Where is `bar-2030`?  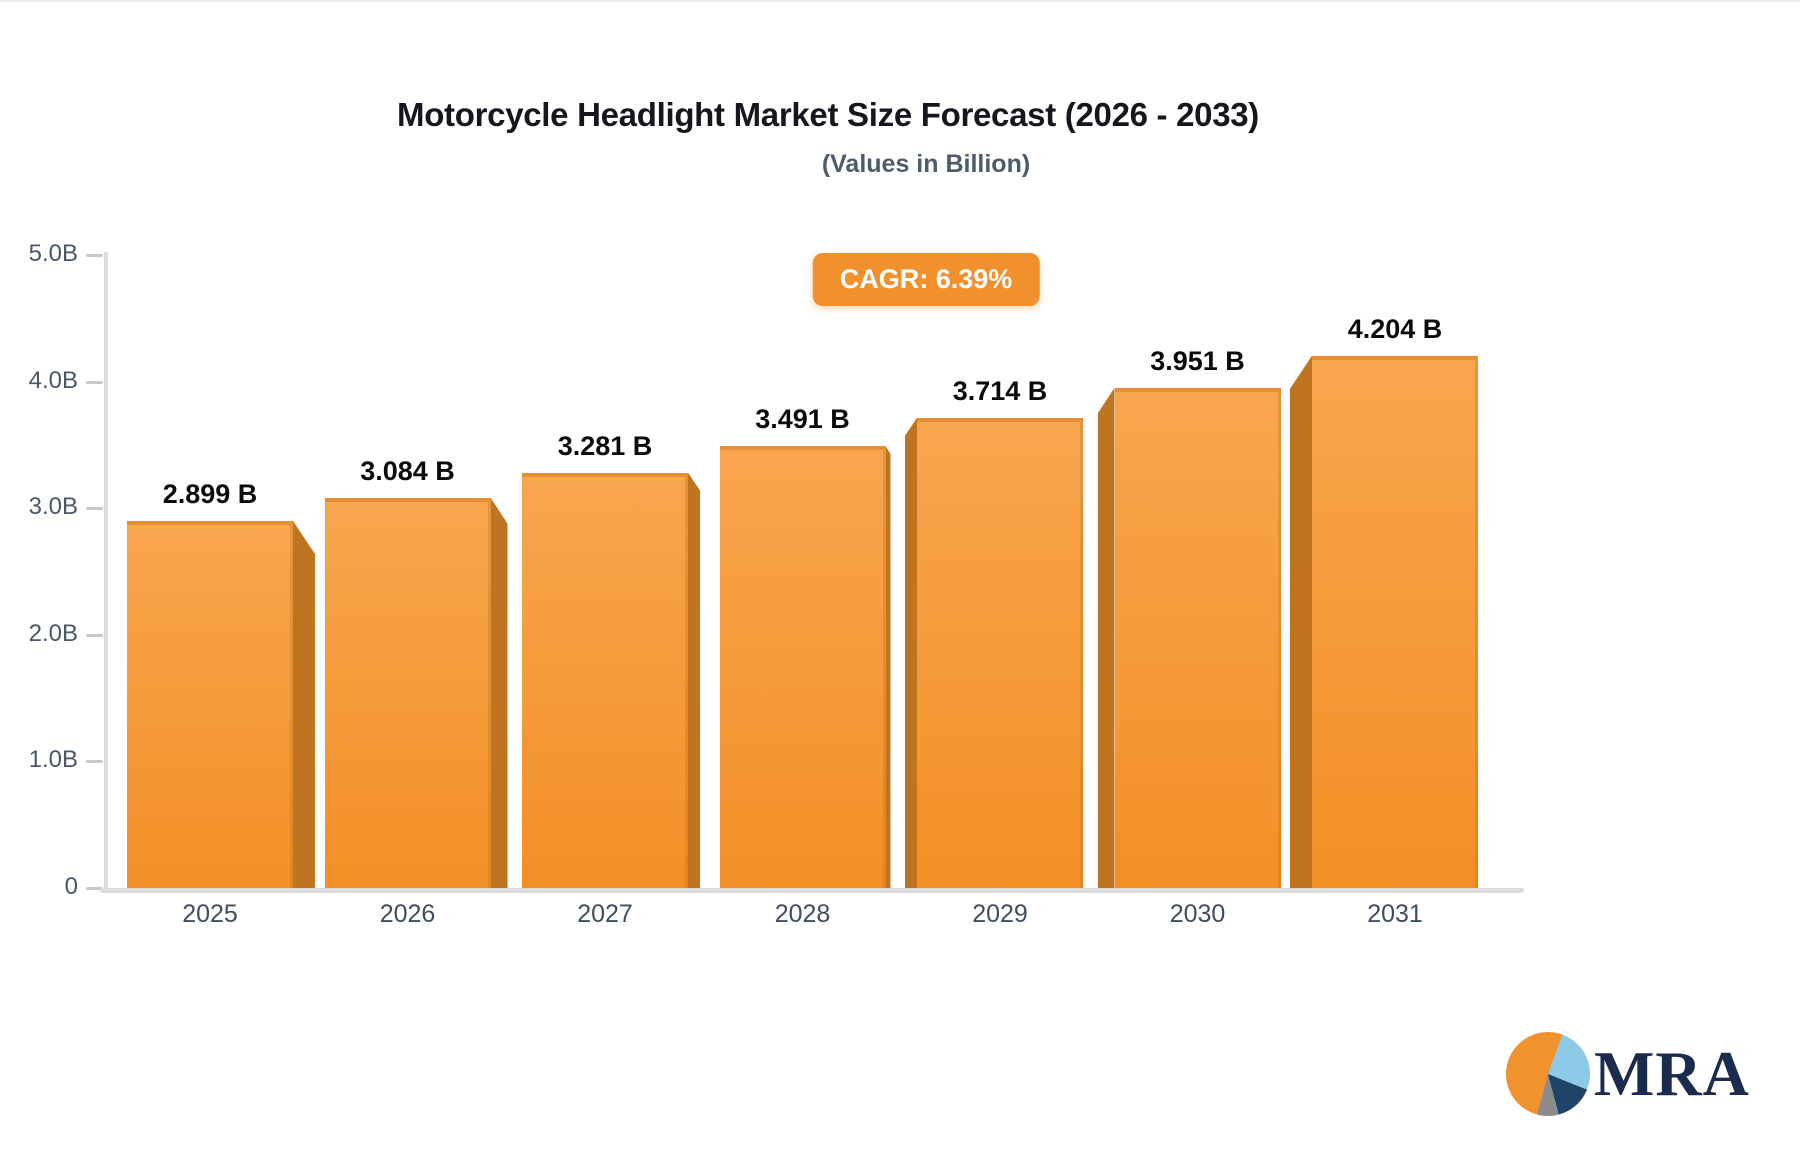 bar-2030 is located at coordinates (1189, 637).